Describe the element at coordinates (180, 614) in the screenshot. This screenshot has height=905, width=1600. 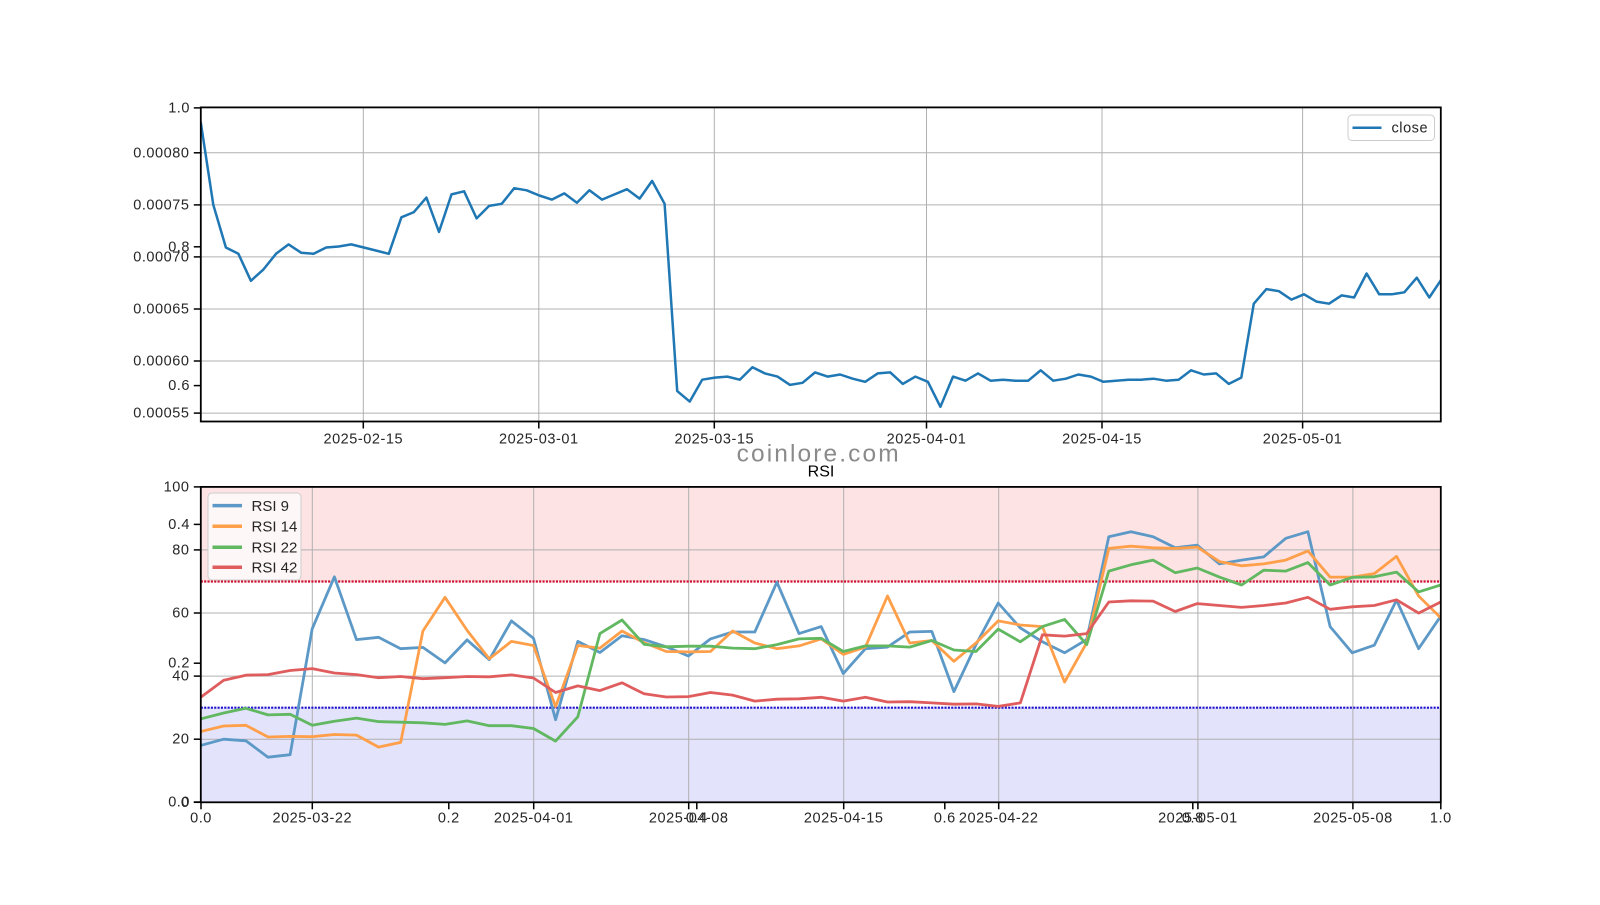
I see `svg-text: 60` at that location.